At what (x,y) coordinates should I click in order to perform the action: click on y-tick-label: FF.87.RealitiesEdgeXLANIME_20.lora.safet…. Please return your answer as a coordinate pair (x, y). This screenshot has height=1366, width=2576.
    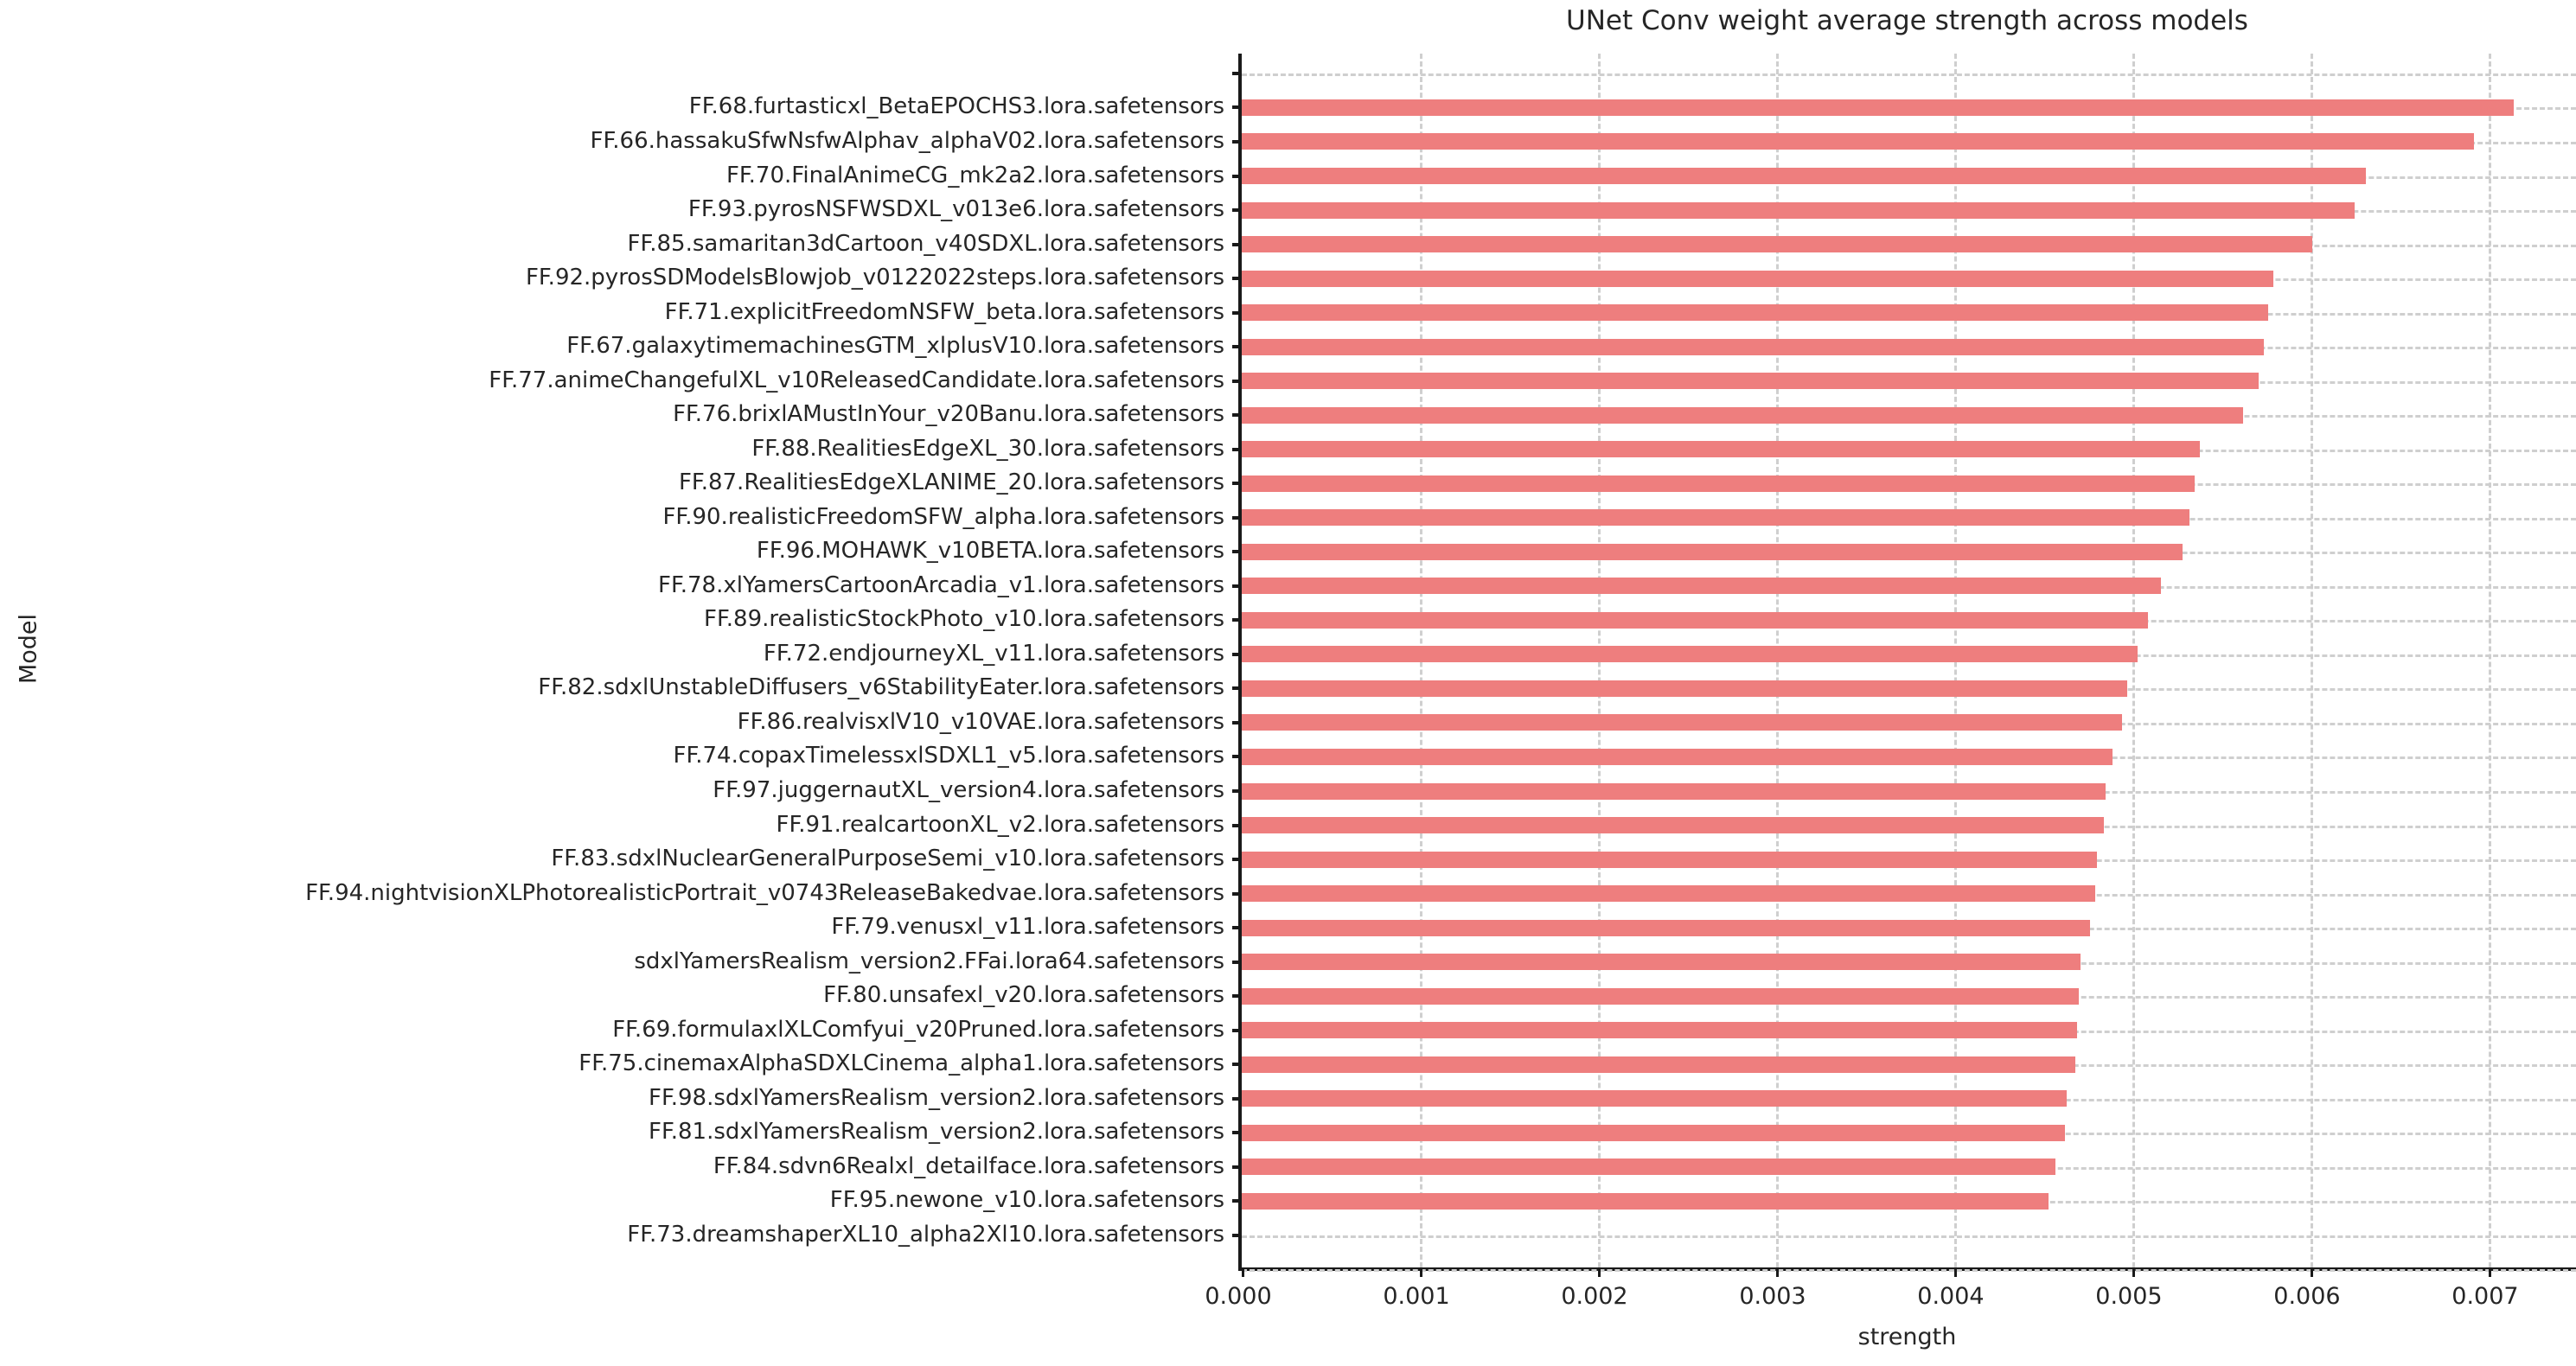
    Looking at the image, I should click on (951, 482).